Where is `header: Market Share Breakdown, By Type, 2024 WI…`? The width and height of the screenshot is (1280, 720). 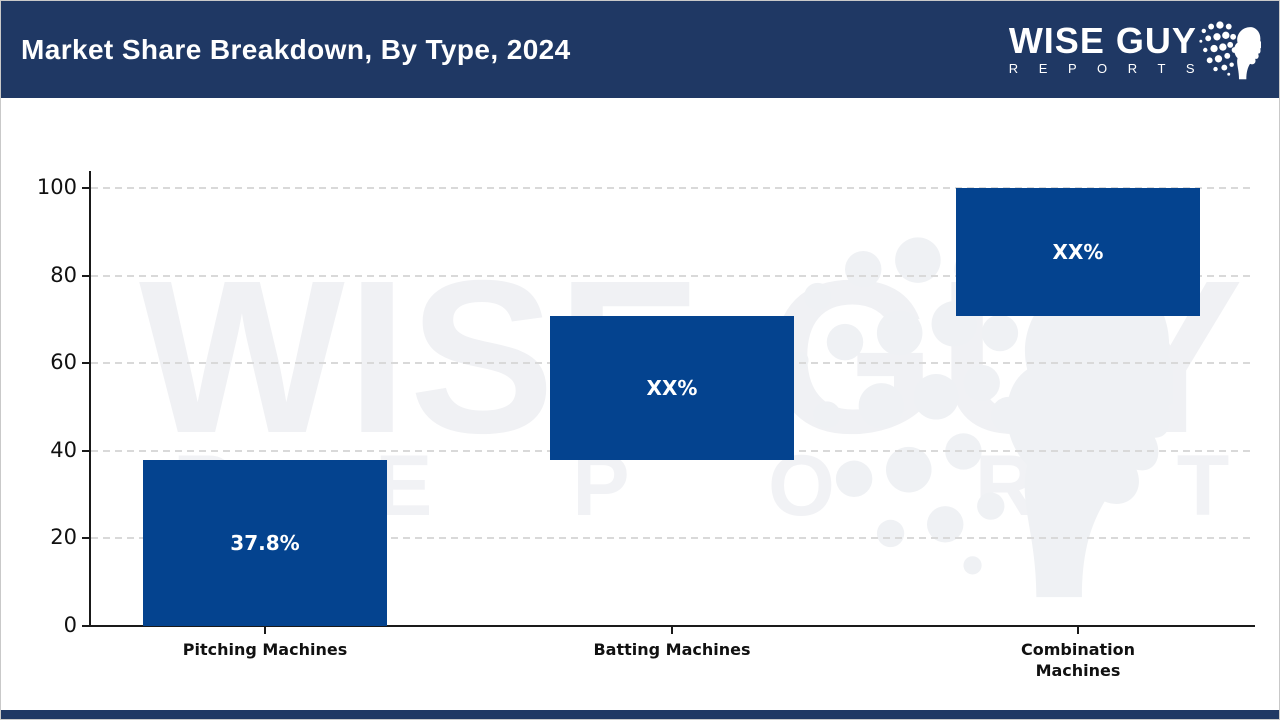
header: Market Share Breakdown, By Type, 2024 WI… is located at coordinates (640, 49).